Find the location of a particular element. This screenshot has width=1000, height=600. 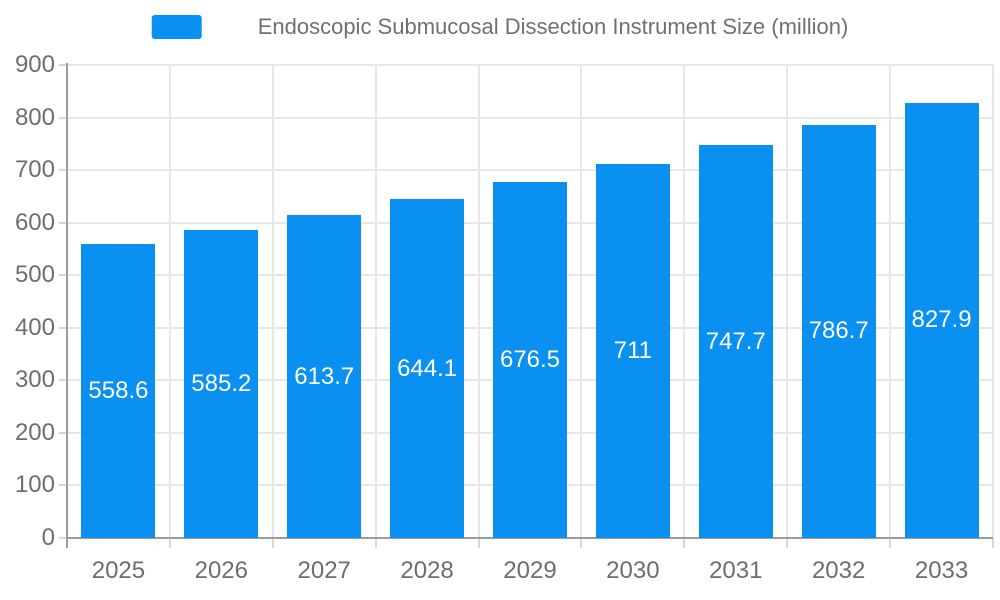

y-axis-label: 900 is located at coordinates (34, 64).